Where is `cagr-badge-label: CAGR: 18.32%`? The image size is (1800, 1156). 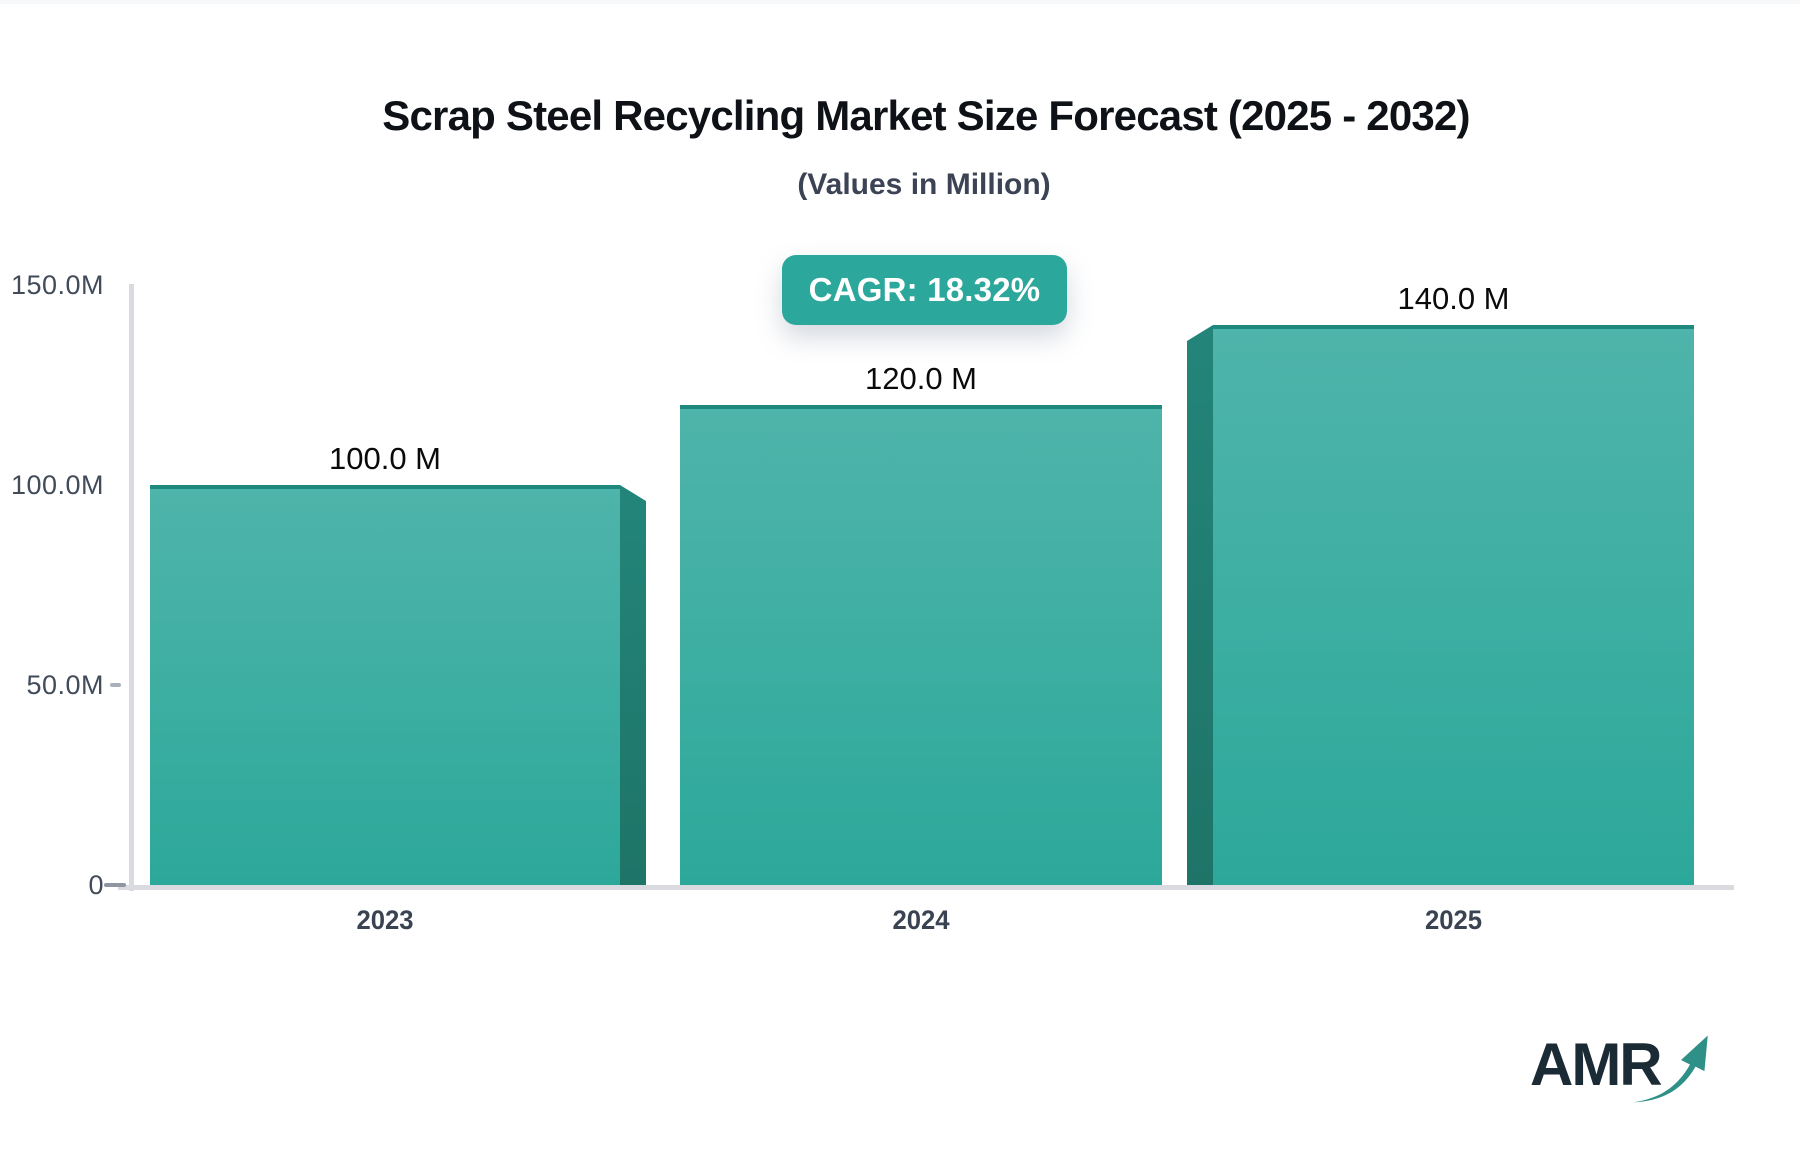
cagr-badge-label: CAGR: 18.32% is located at coordinates (924, 289).